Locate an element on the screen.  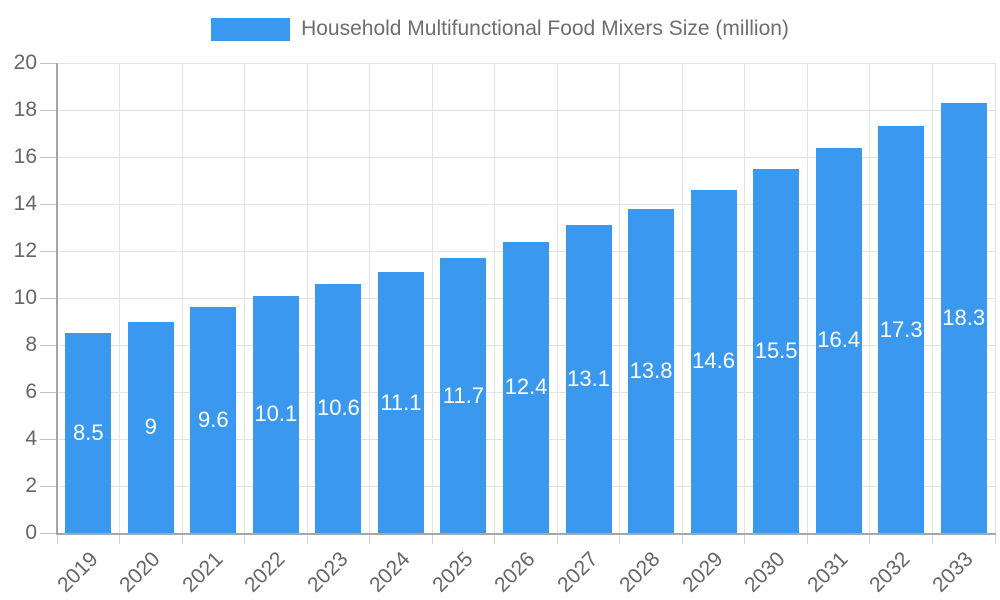
bar-value-label: 11.7 is located at coordinates (463, 395).